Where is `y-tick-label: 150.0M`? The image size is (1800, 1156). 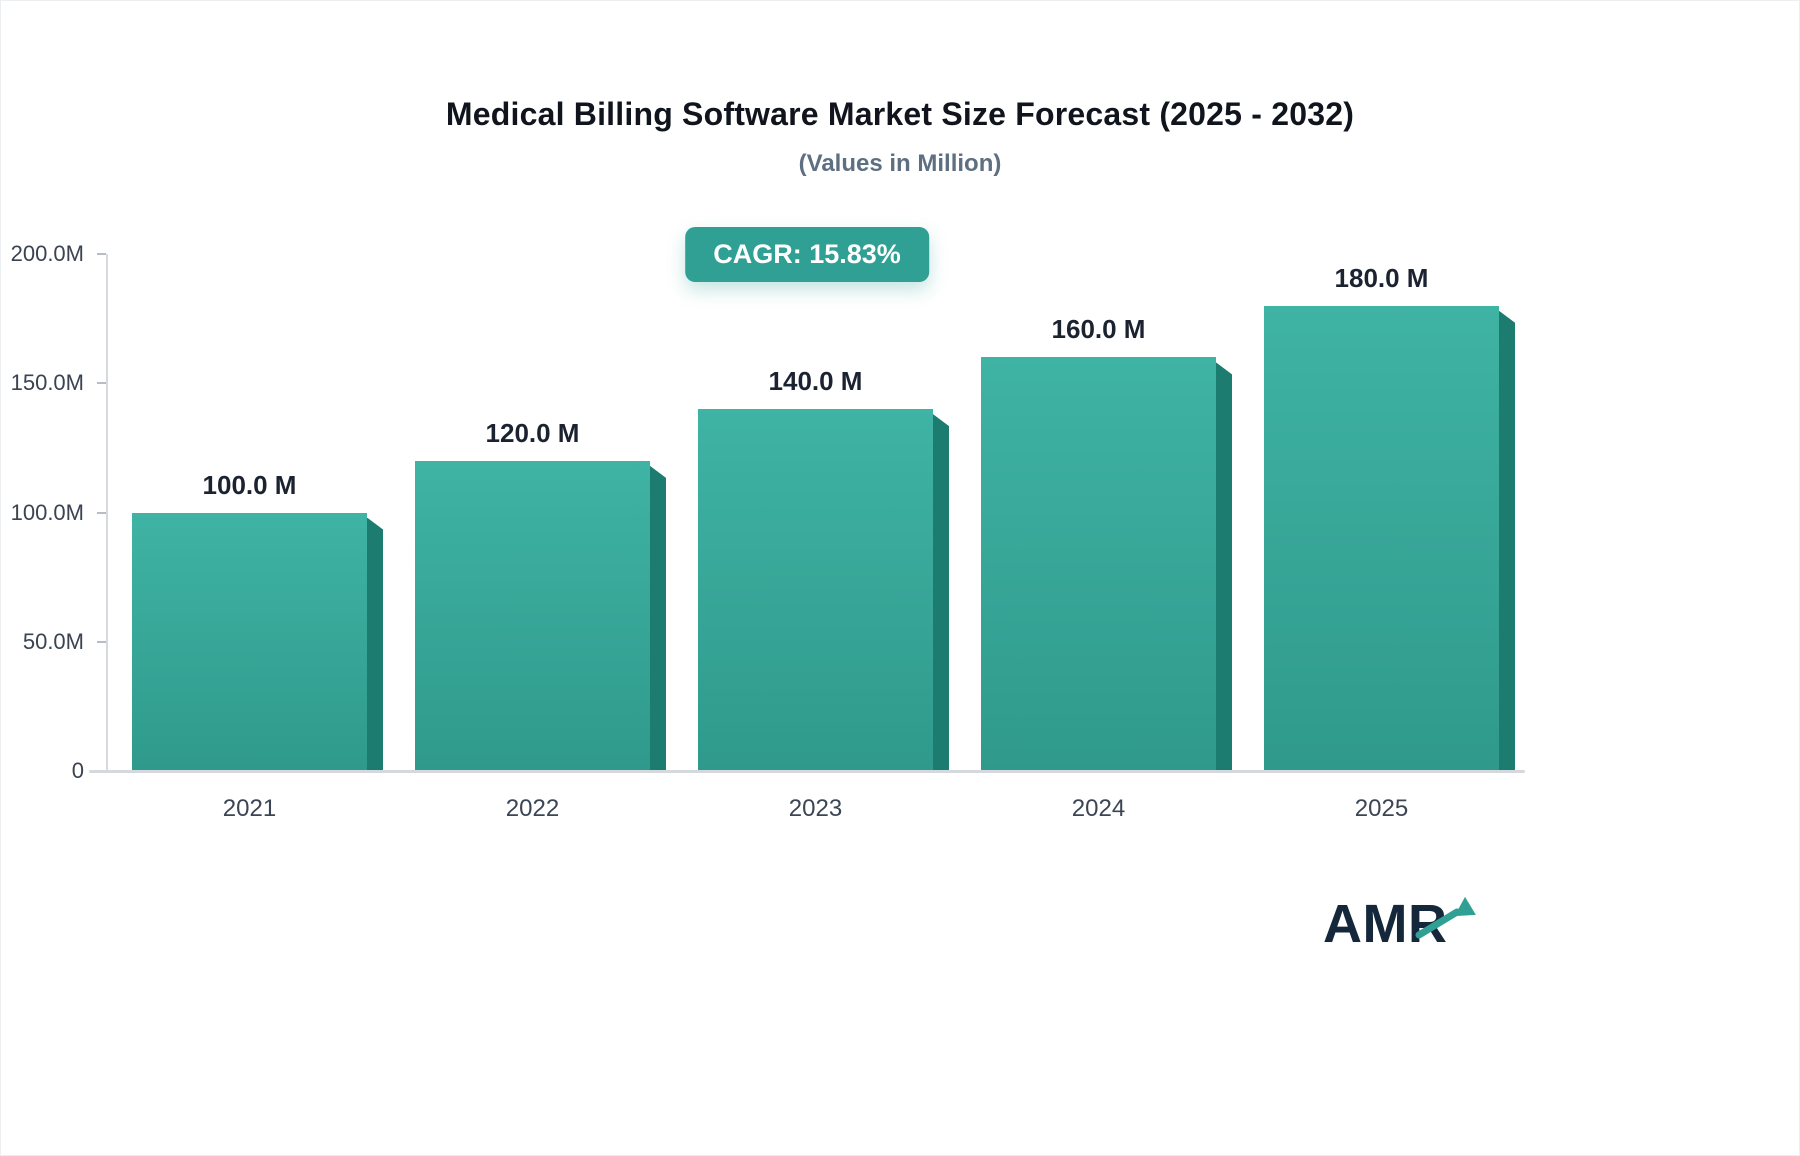 y-tick-label: 150.0M is located at coordinates (47, 383).